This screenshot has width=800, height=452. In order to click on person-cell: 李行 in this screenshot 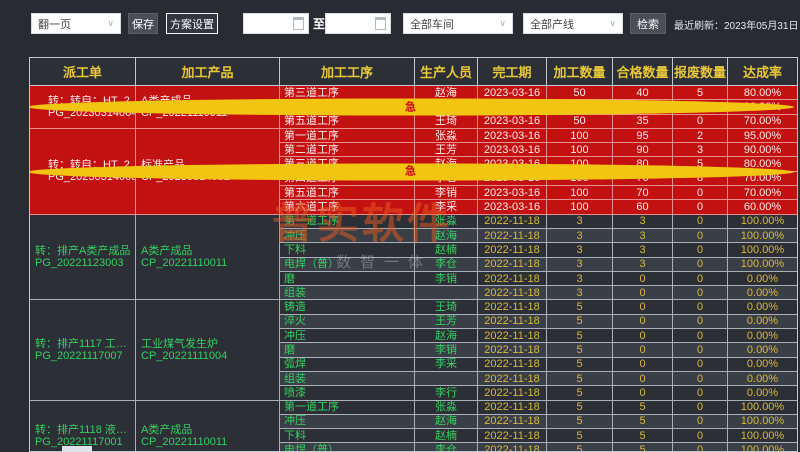, I will do `click(446, 393)`.